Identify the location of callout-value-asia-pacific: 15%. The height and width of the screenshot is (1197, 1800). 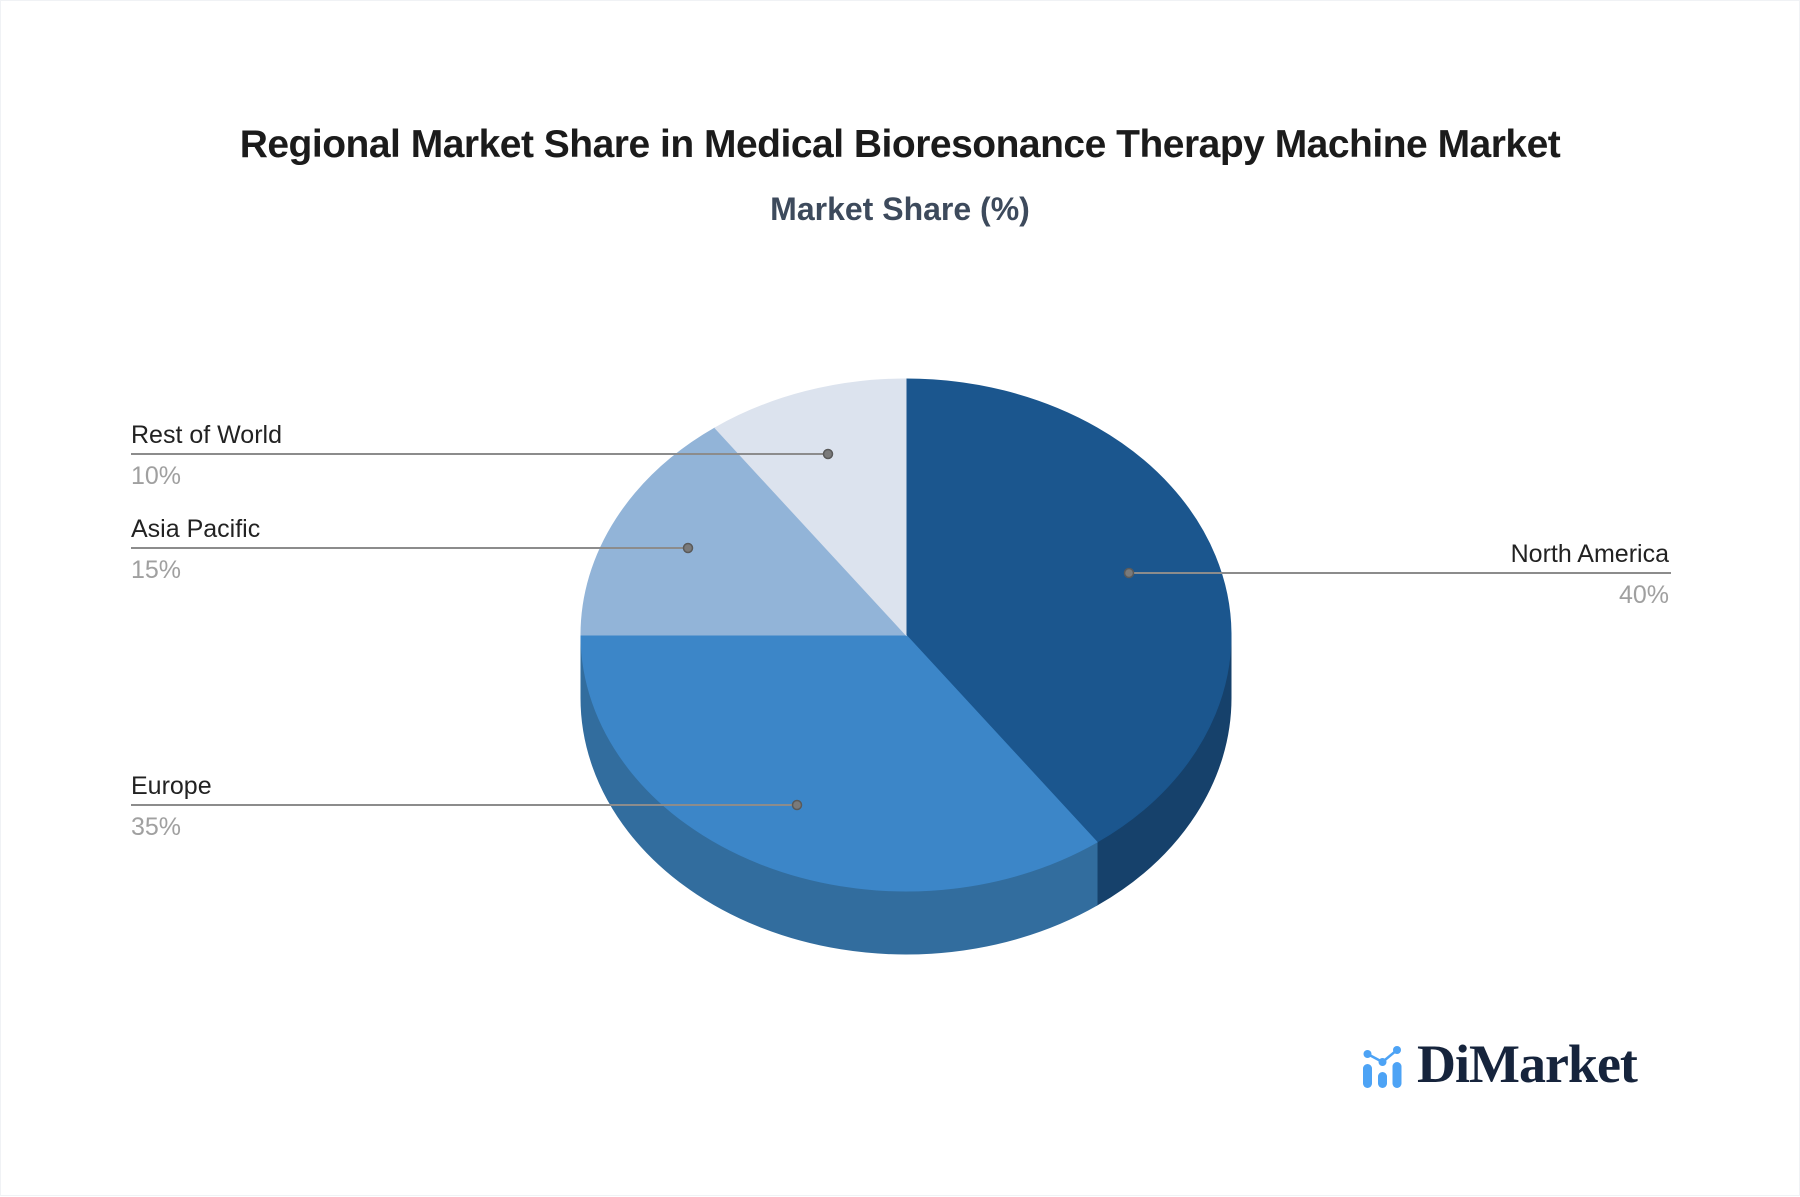
(156, 570).